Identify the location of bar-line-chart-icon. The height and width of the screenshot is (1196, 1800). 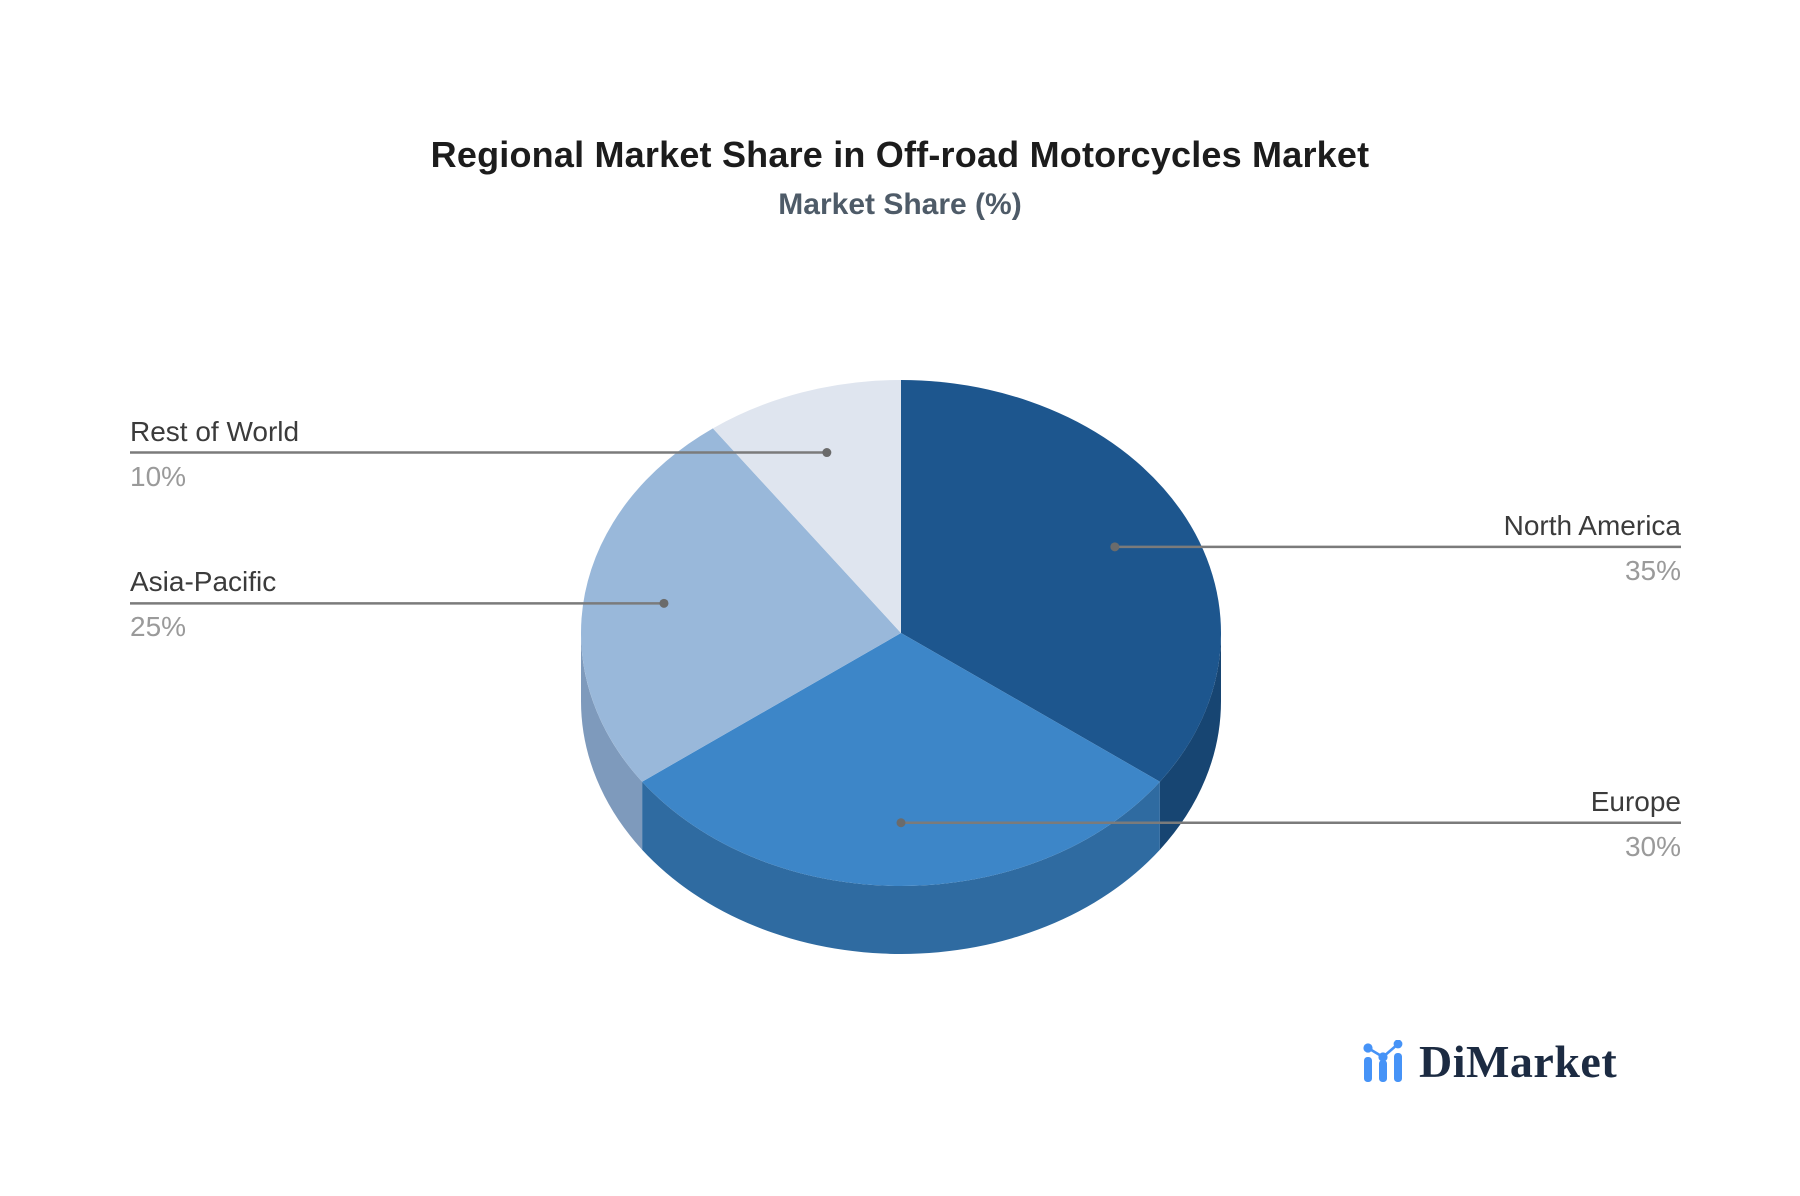
(1383, 1061).